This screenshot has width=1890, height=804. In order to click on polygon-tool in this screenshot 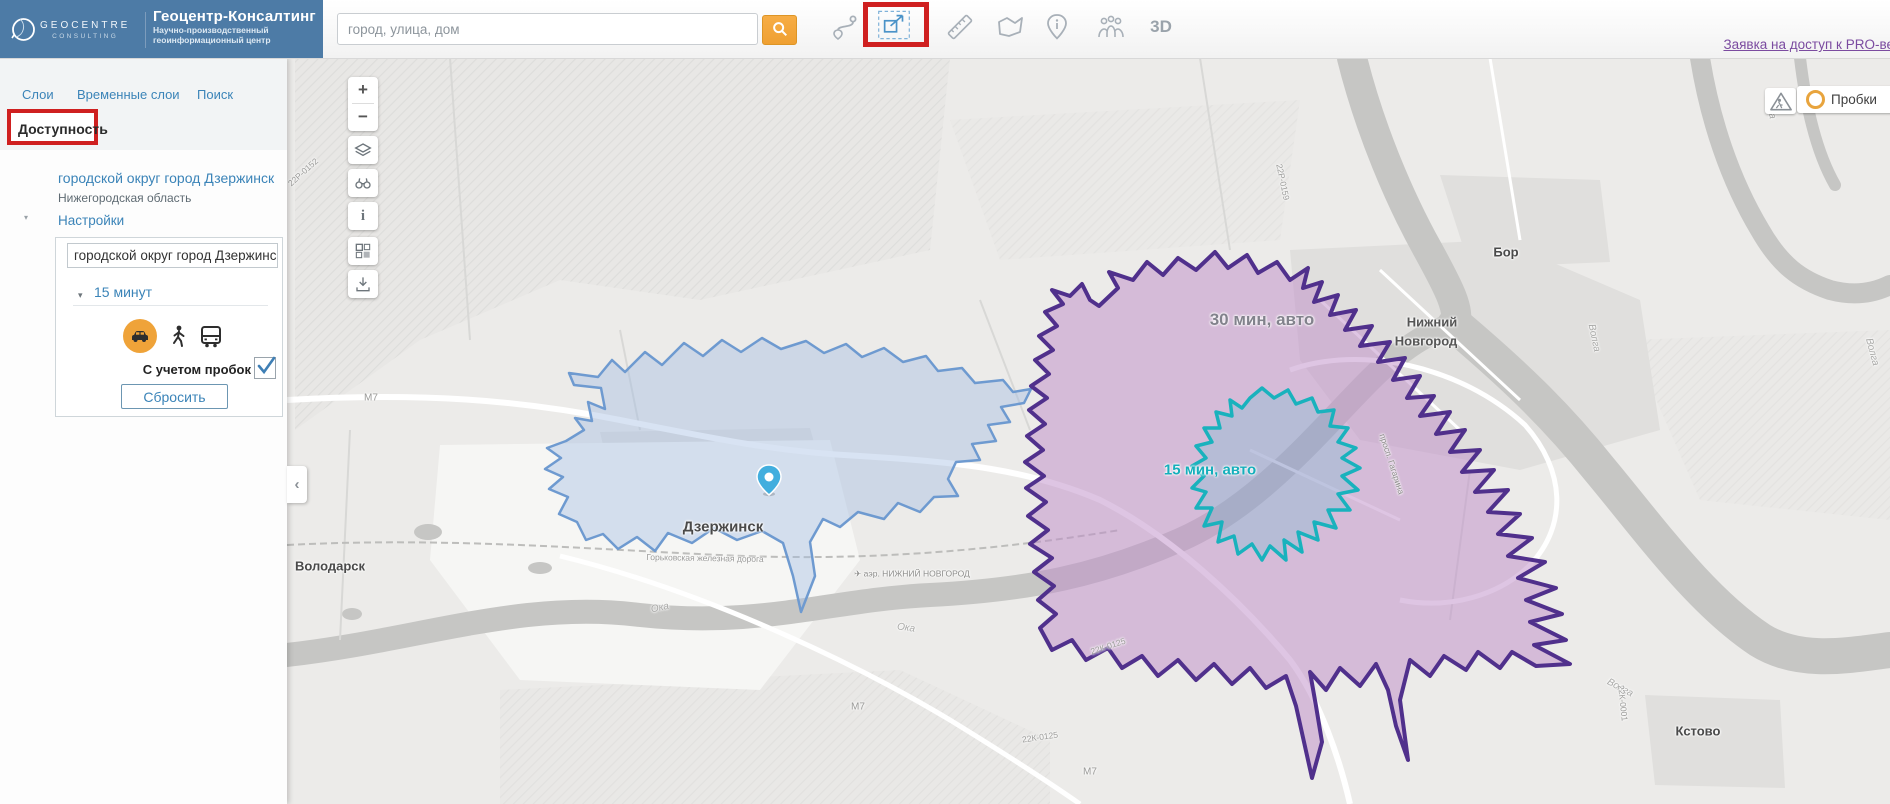, I will do `click(1010, 27)`.